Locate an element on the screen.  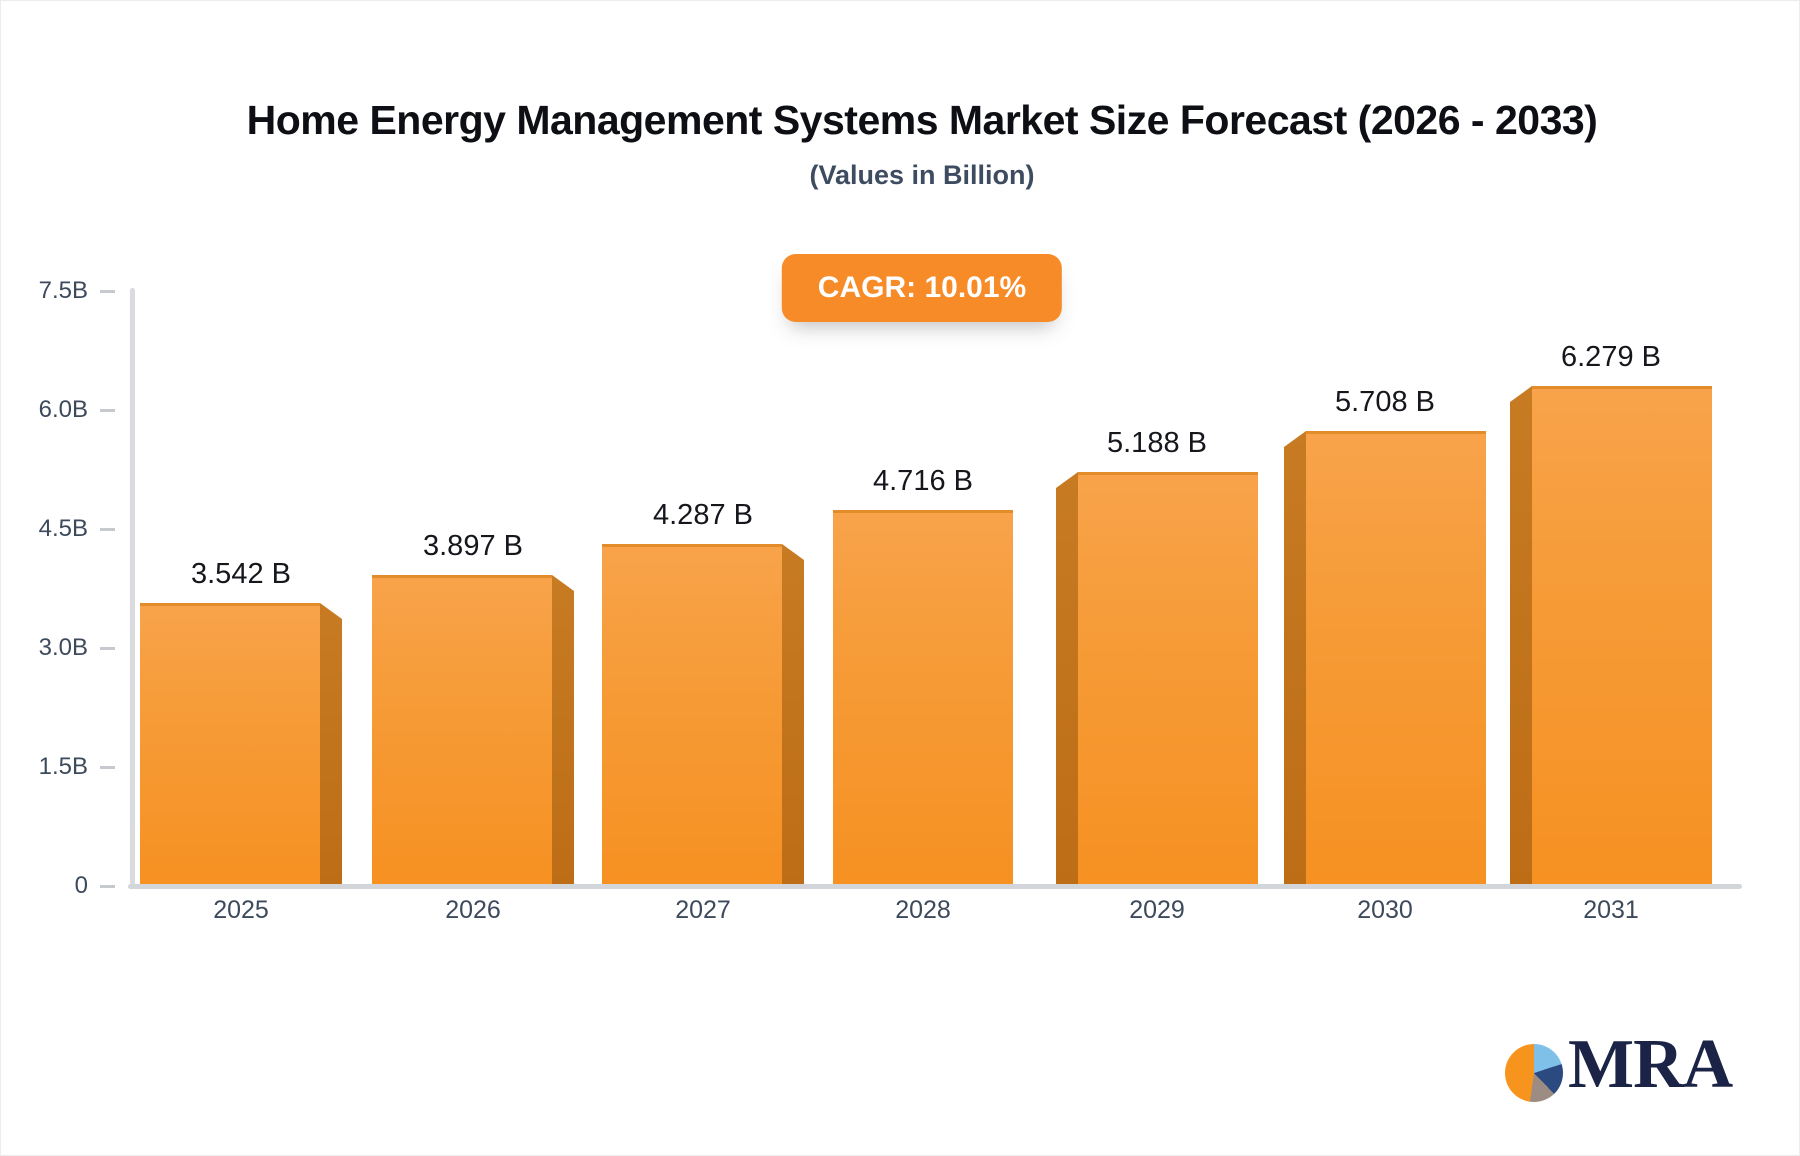
bar-2025: 3.542 B is located at coordinates (241, 721).